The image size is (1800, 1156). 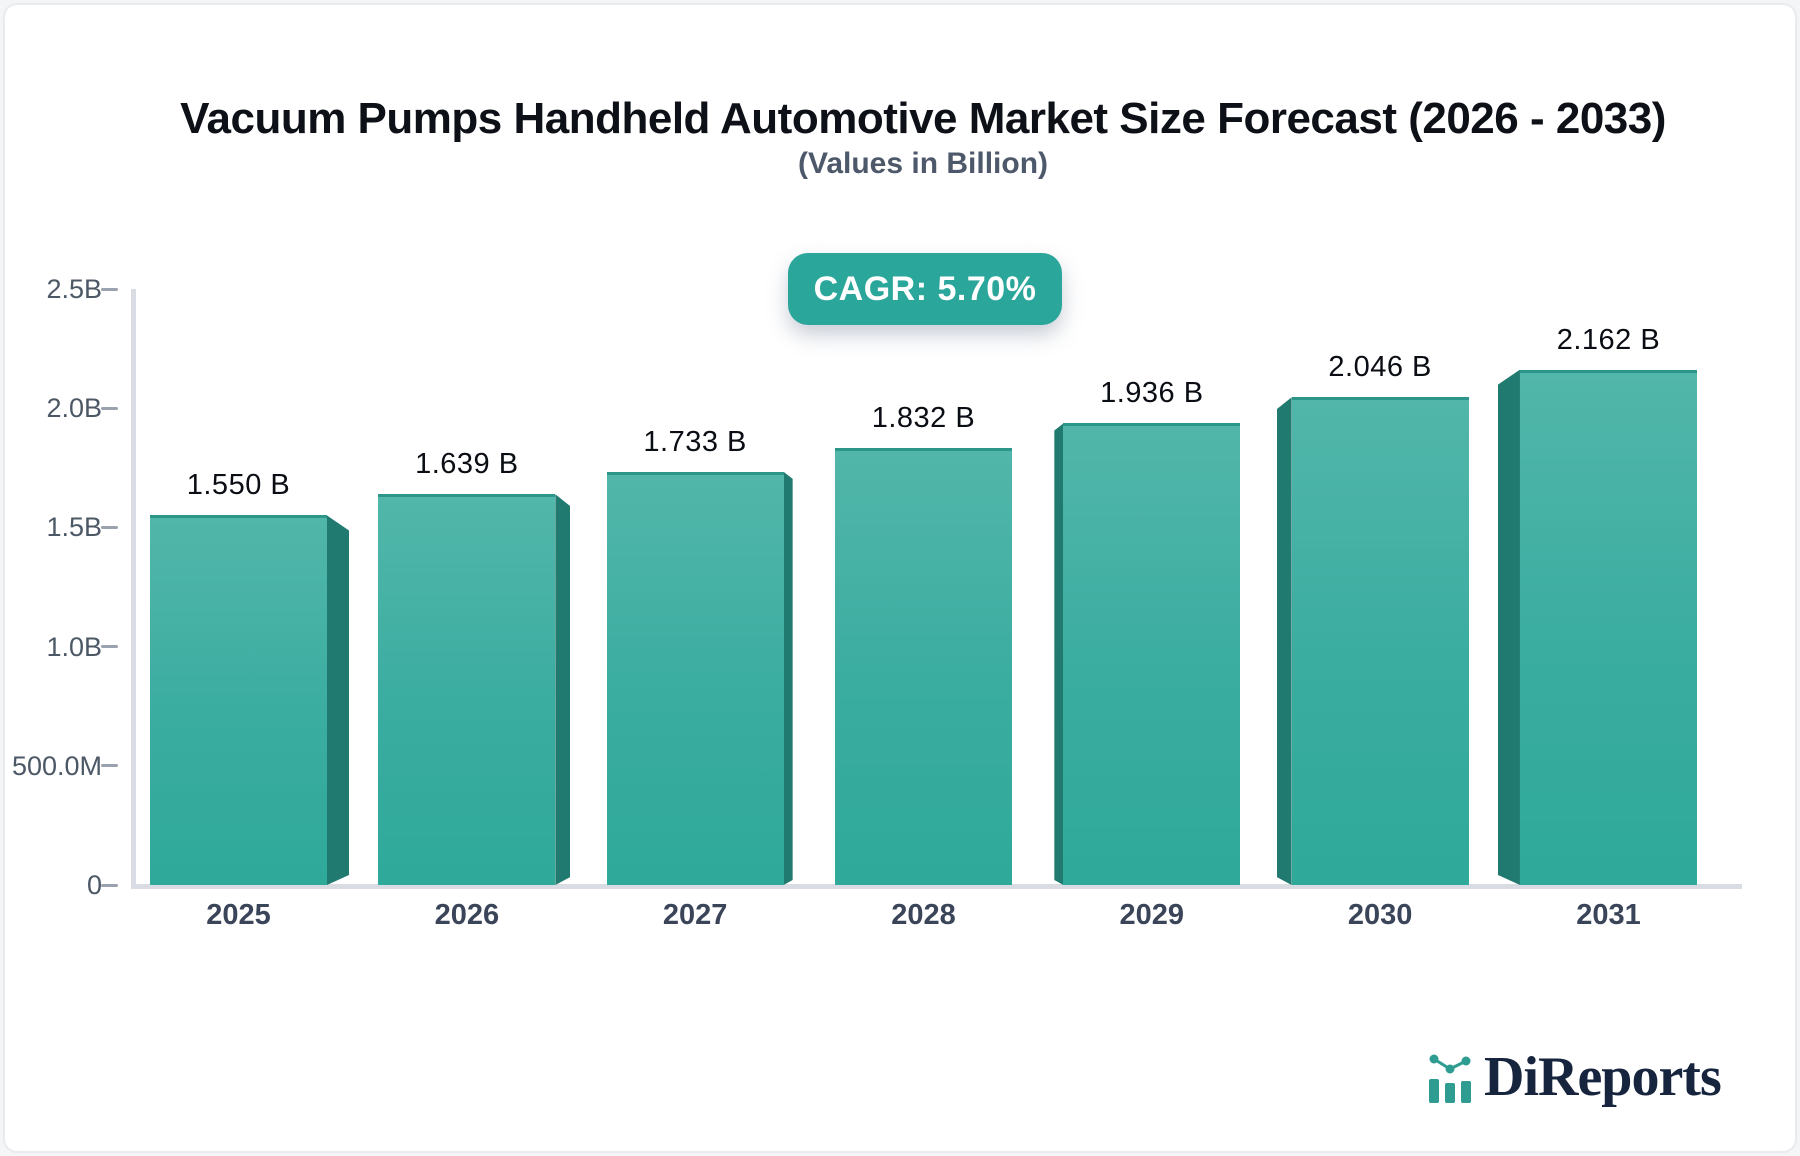 What do you see at coordinates (1450, 1078) in the screenshot?
I see `logo-mini-chart-icon` at bounding box center [1450, 1078].